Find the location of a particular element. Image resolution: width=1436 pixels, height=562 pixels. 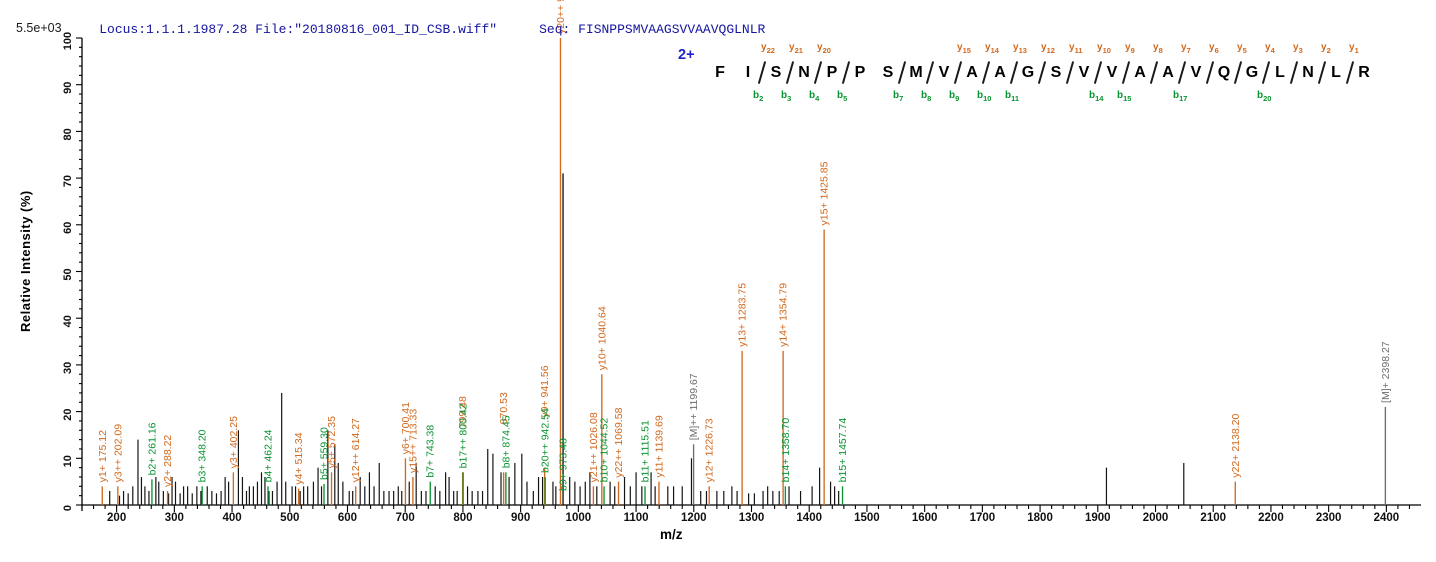

peak-label-y2+: y2+ 288.22 is located at coordinates (168, 461).